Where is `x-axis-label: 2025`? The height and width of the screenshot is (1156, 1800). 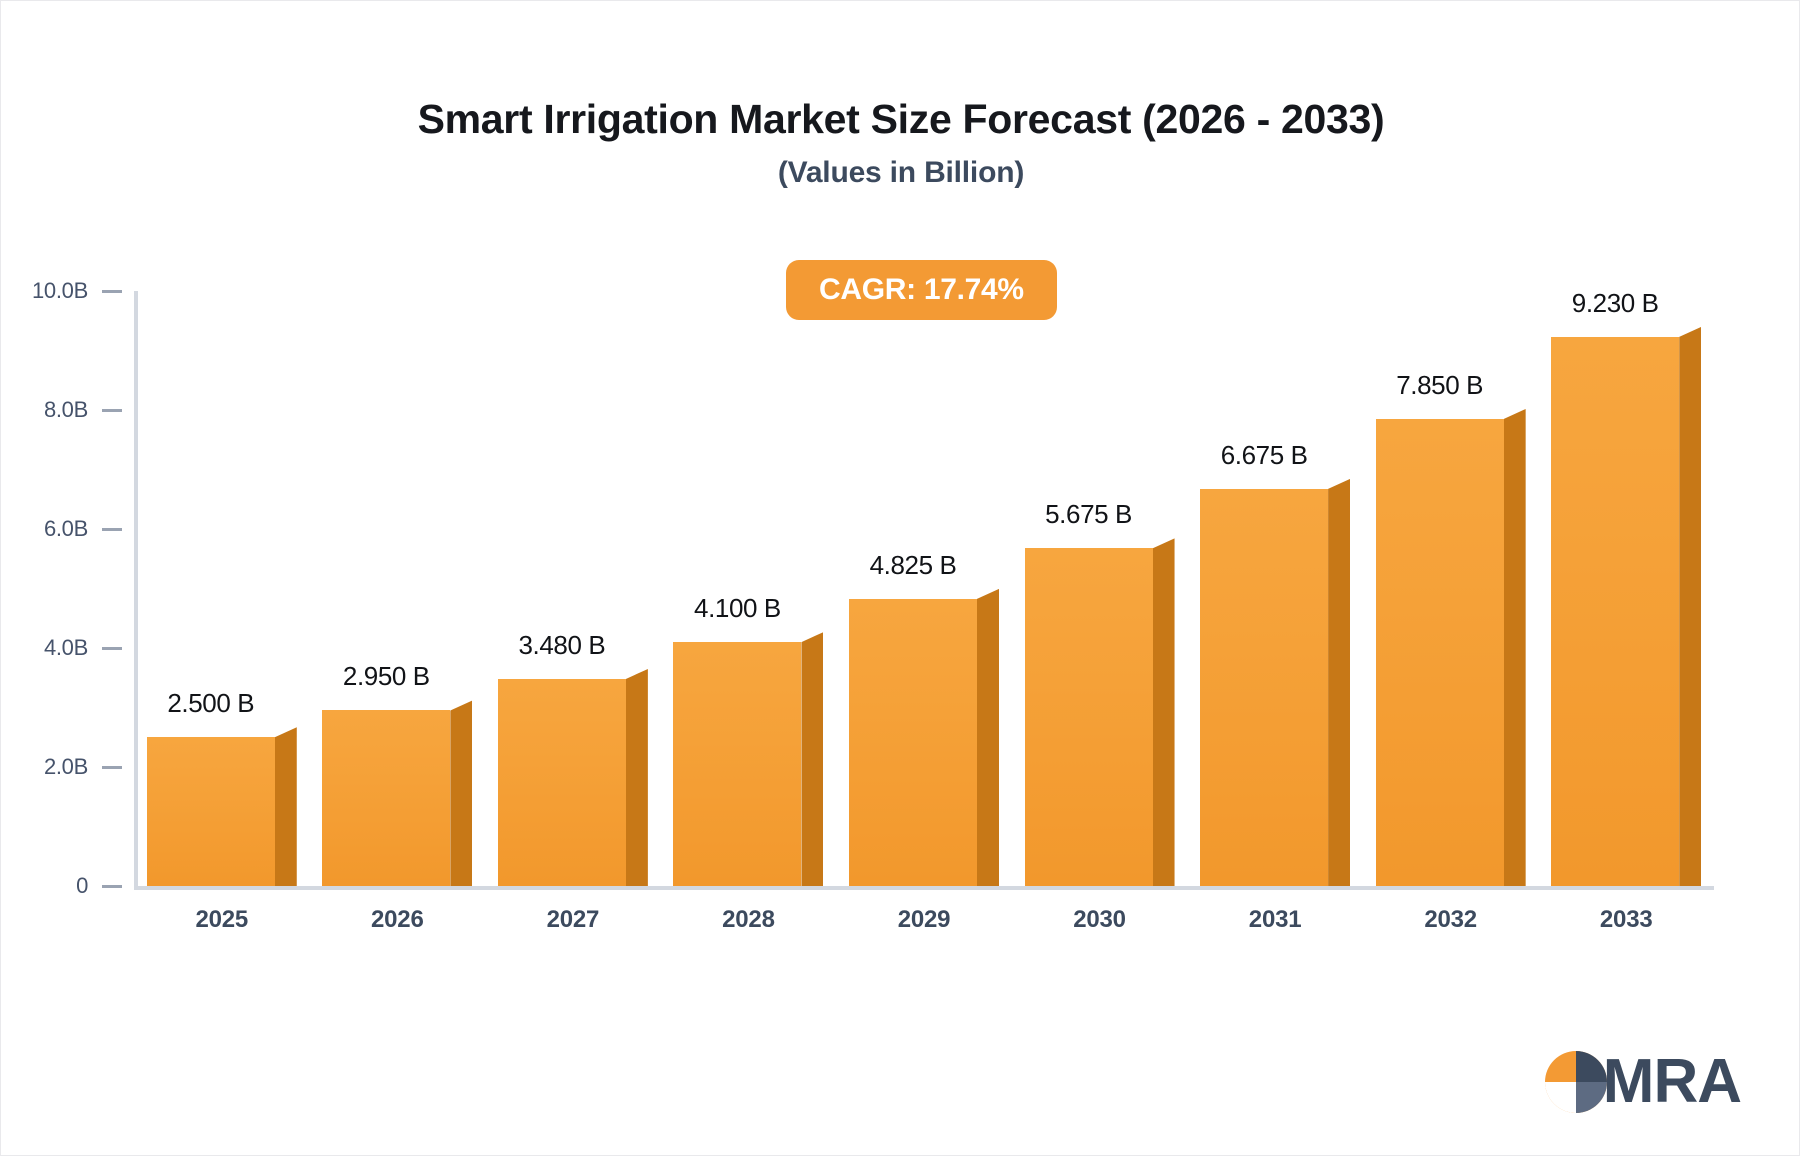
x-axis-label: 2025 is located at coordinates (222, 919).